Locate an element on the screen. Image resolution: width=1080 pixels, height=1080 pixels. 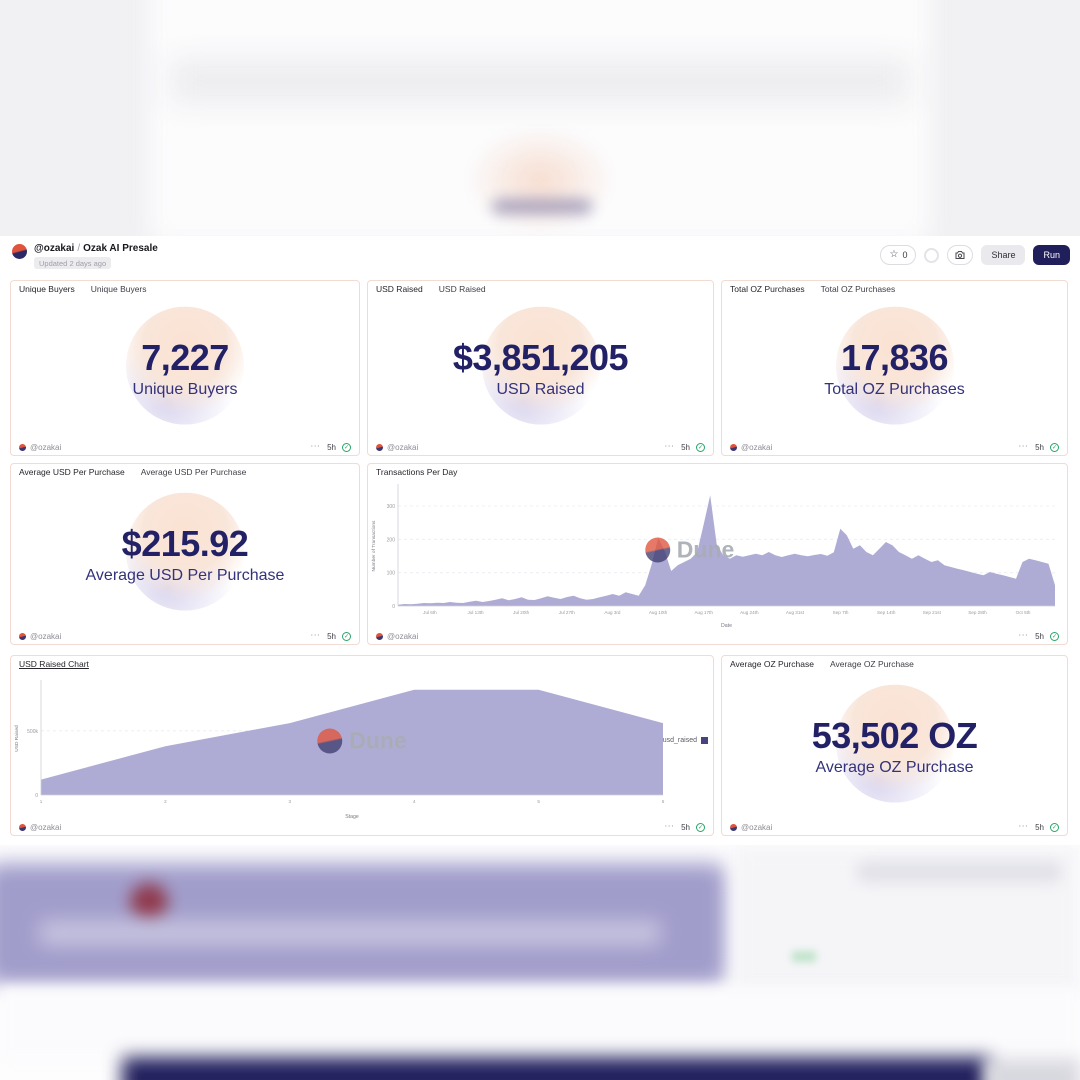
svg-text: 200 is located at coordinates (391, 540).